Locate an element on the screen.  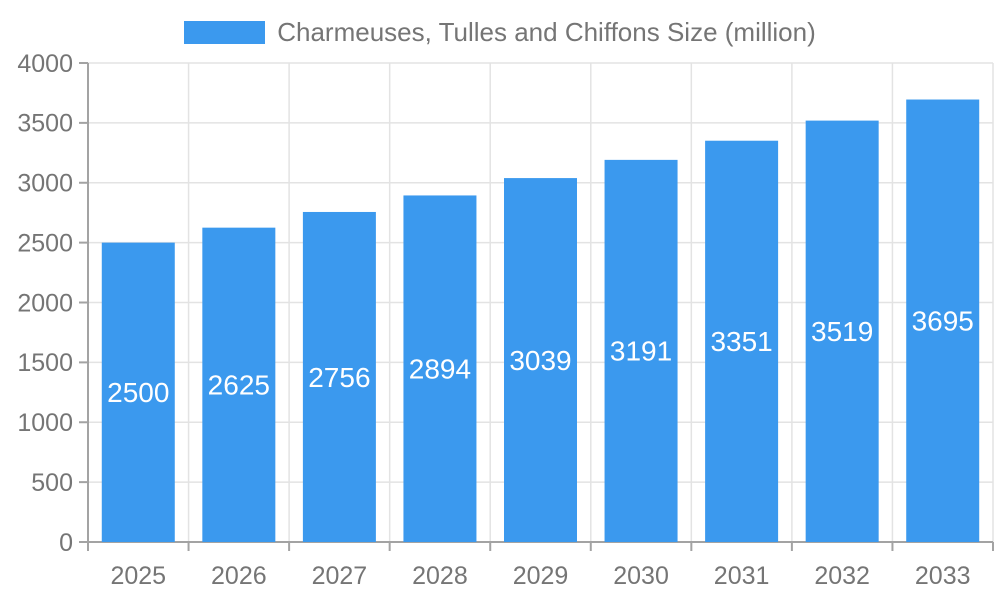
bar-value-label: 3695 is located at coordinates (943, 321).